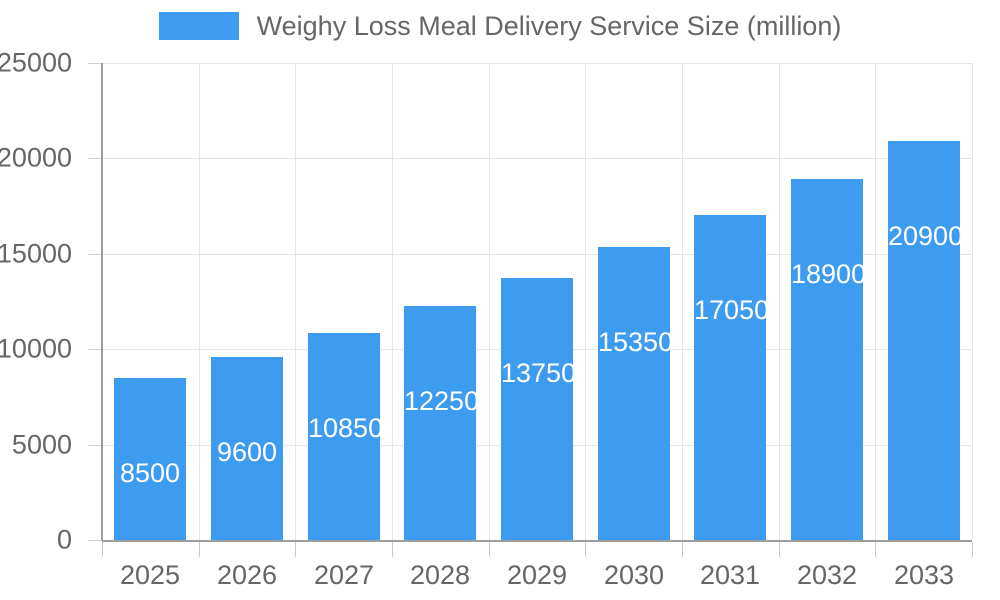  Describe the element at coordinates (924, 575) in the screenshot. I see `x-axis-tick-label: 2033` at that location.